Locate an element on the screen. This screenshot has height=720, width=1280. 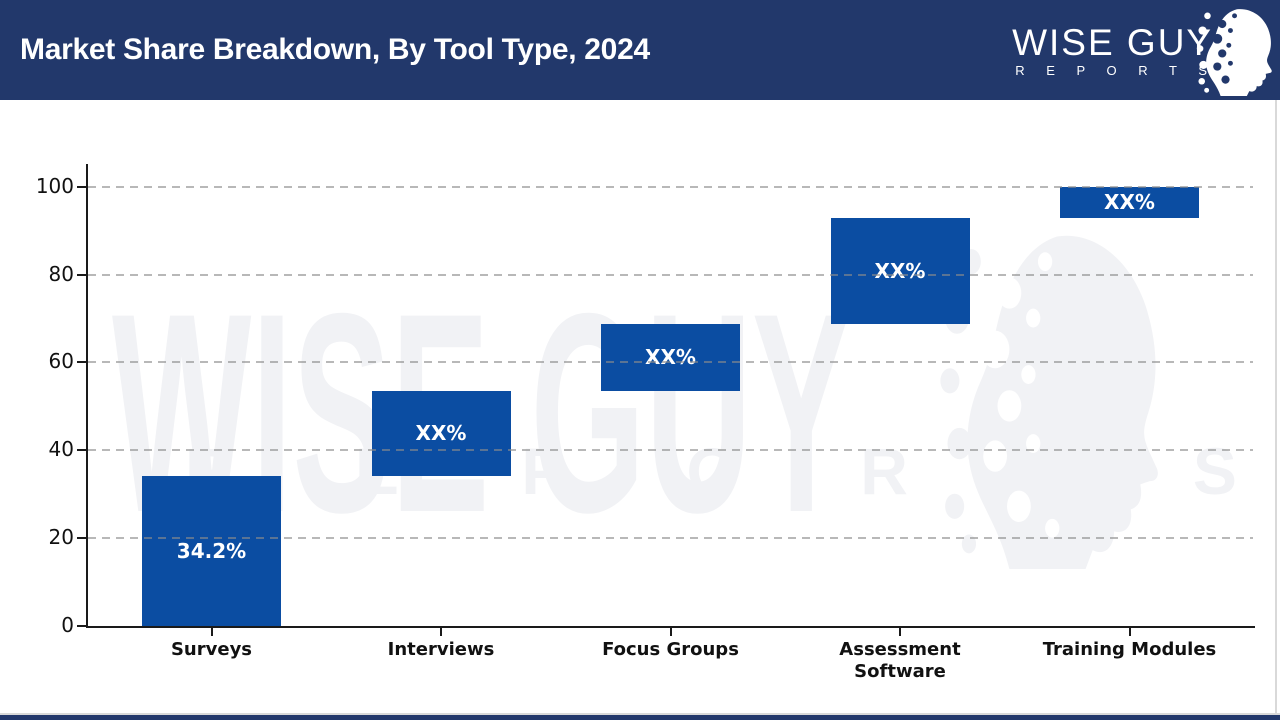
page-right-border is located at coordinates (1276, 407).